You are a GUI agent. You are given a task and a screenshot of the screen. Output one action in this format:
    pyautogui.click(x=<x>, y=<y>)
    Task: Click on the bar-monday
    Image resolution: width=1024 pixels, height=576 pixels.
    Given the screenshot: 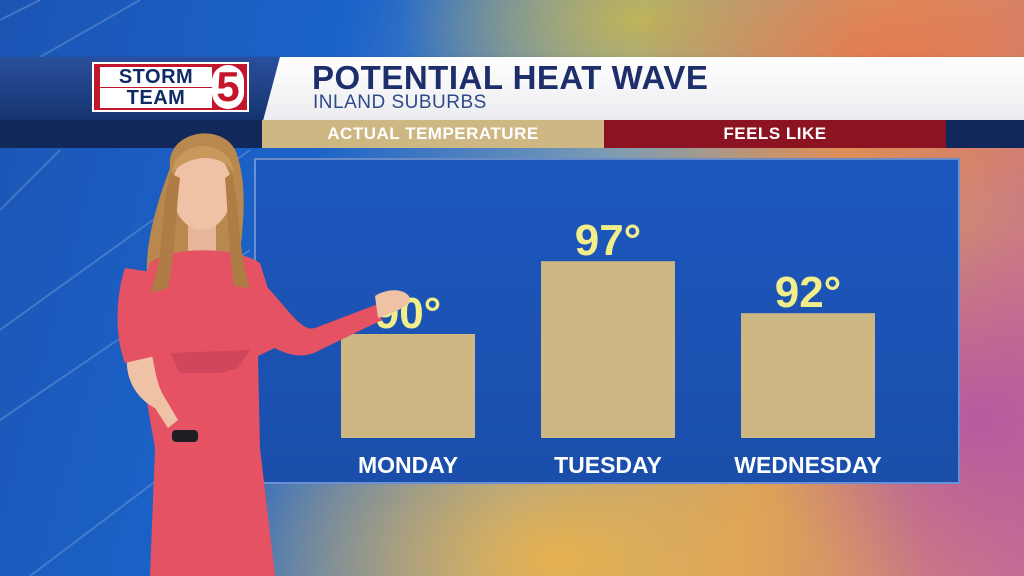 What is the action you would take?
    pyautogui.click(x=408, y=386)
    